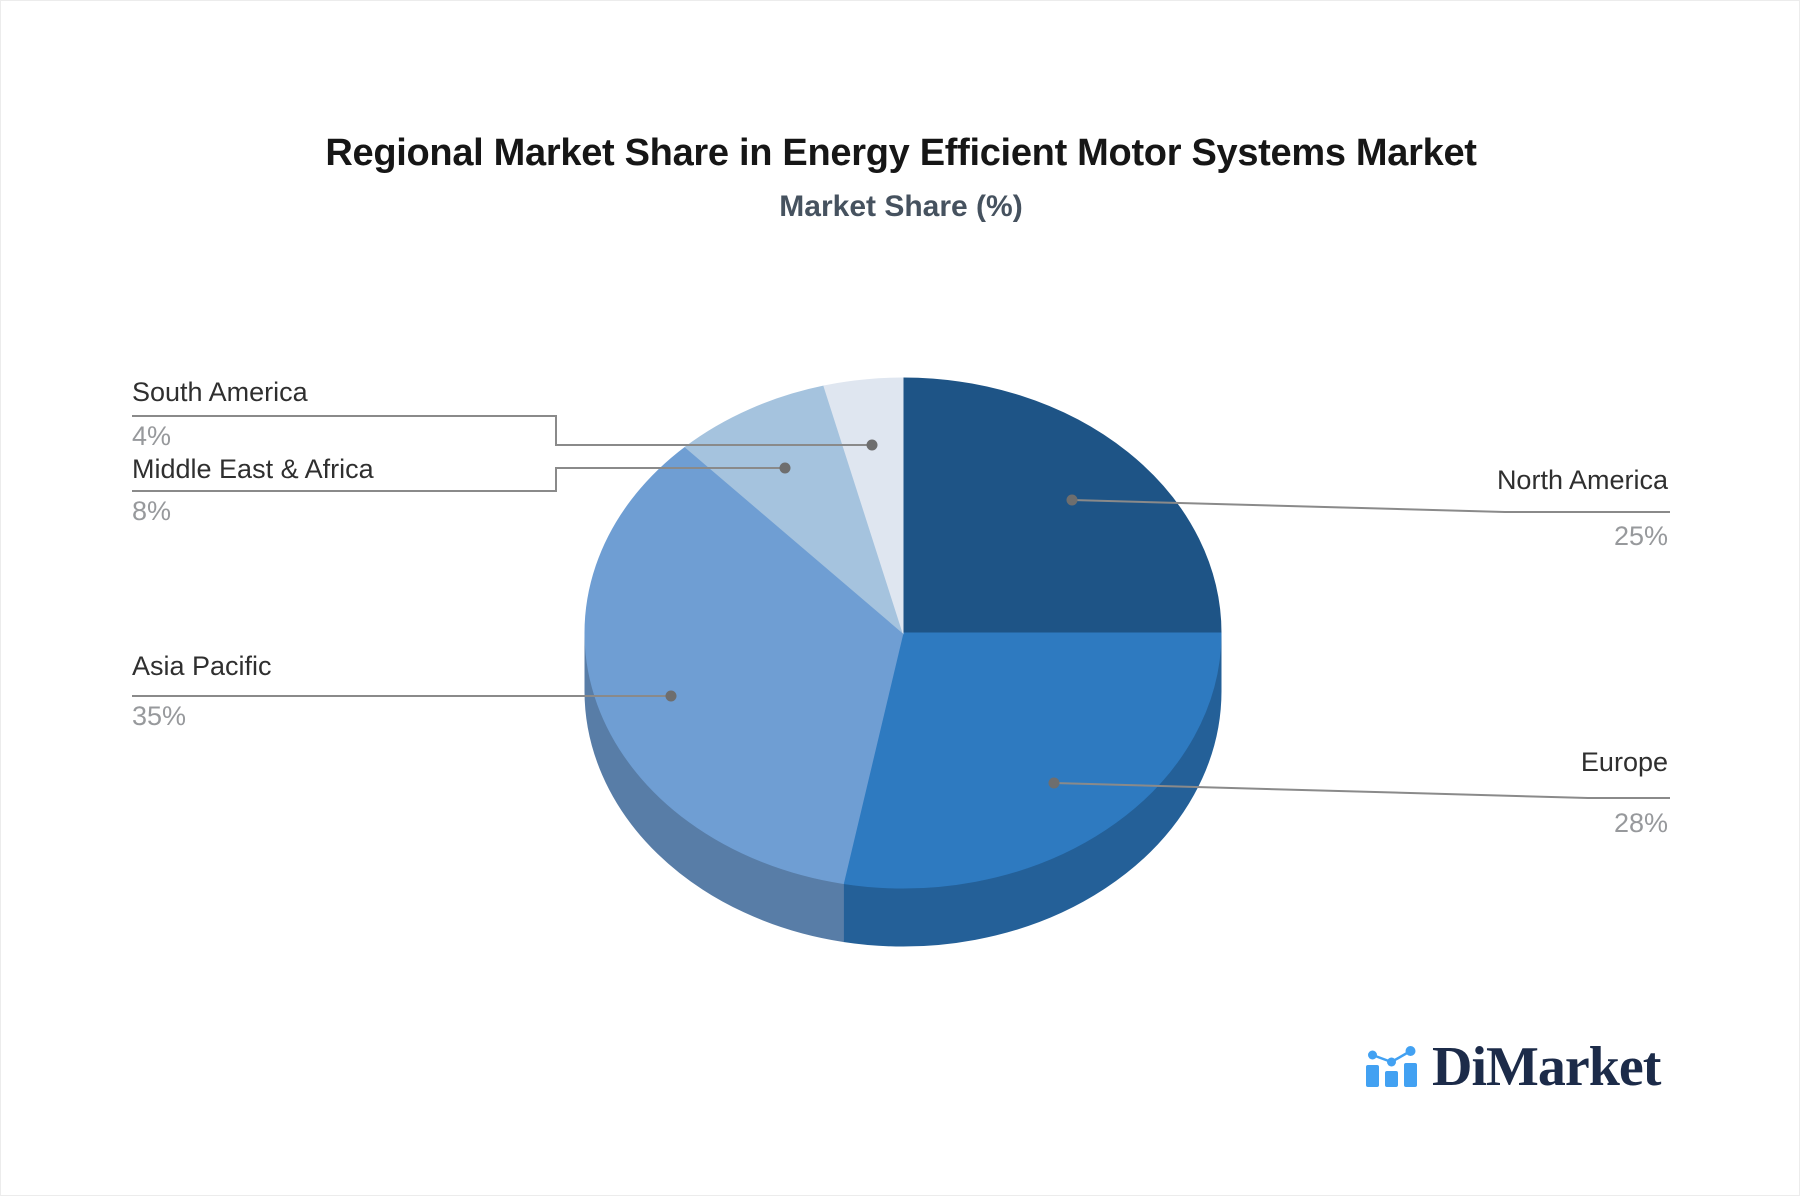 The height and width of the screenshot is (1196, 1800). What do you see at coordinates (872, 445) in the screenshot?
I see `leader-dot-south-america` at bounding box center [872, 445].